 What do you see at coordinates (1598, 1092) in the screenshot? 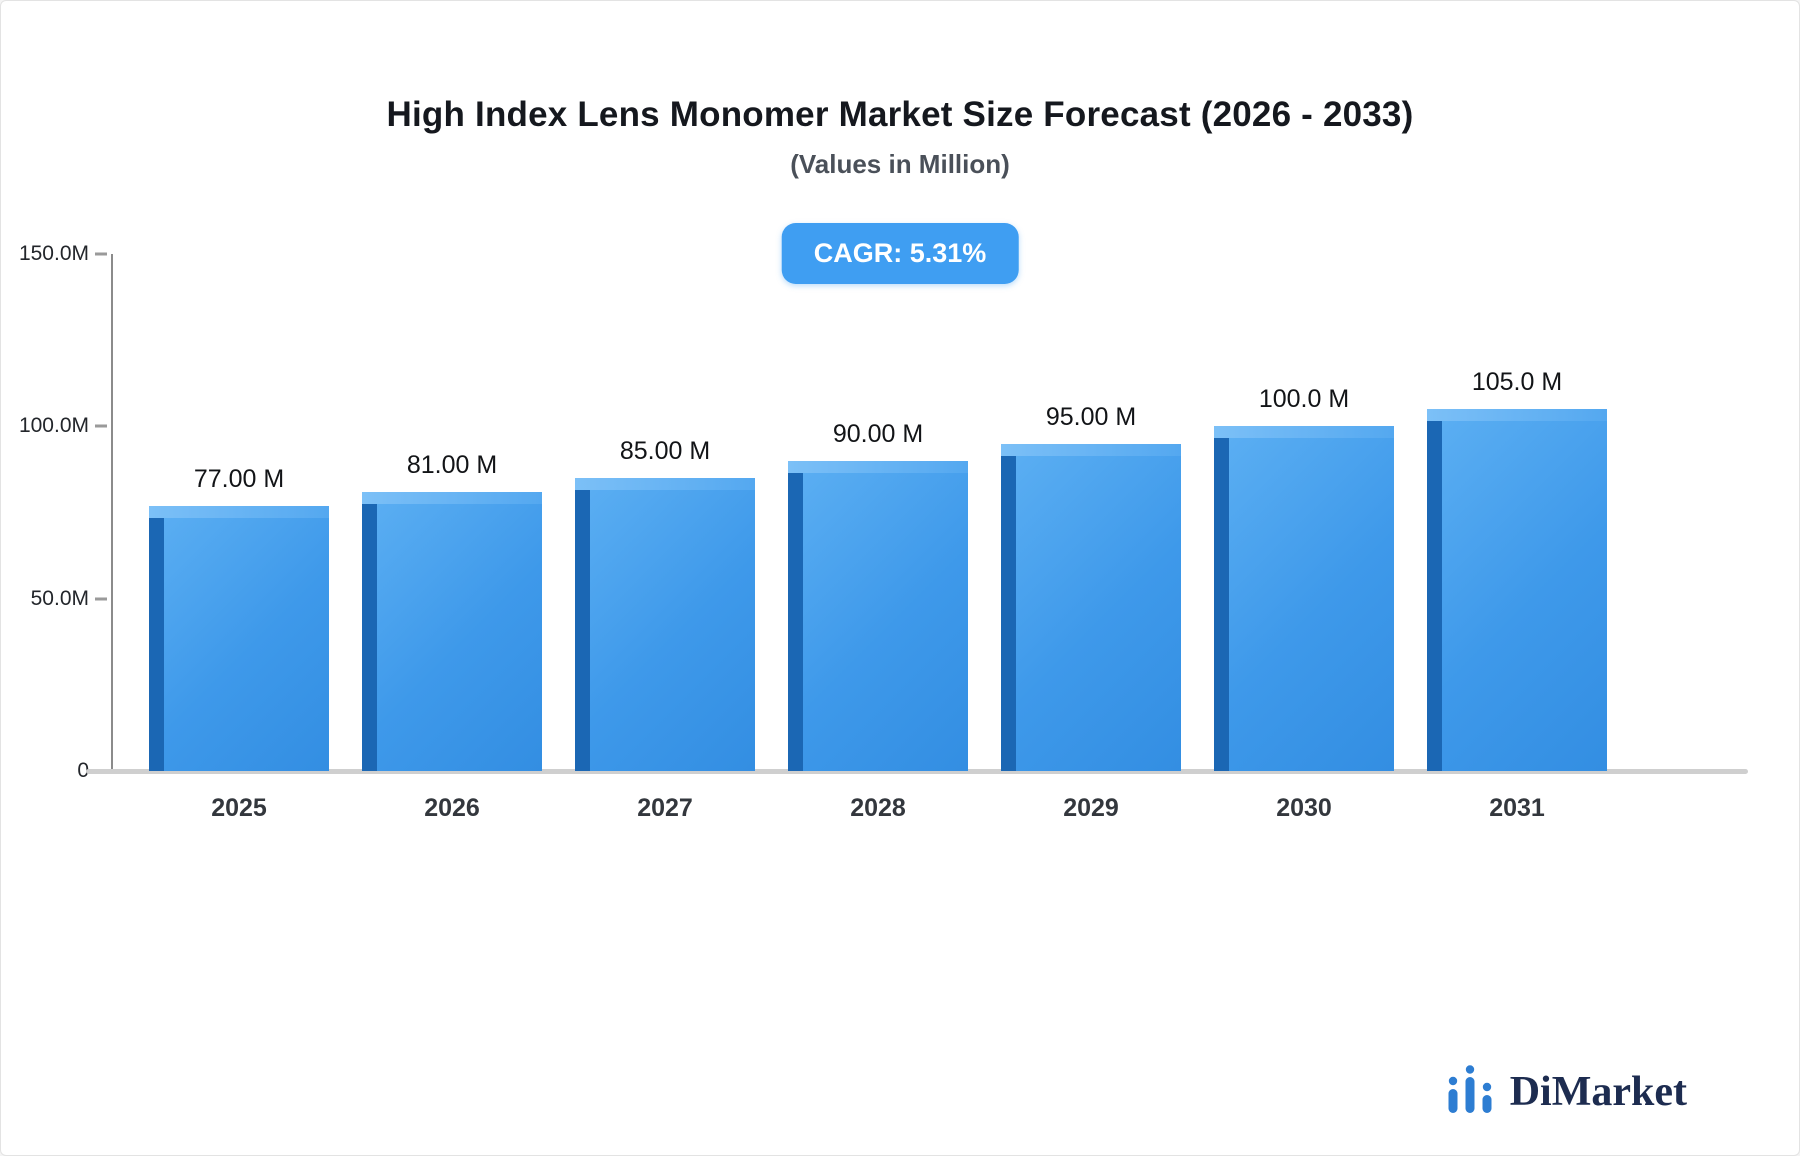
I see `brand-name: DiMarket` at bounding box center [1598, 1092].